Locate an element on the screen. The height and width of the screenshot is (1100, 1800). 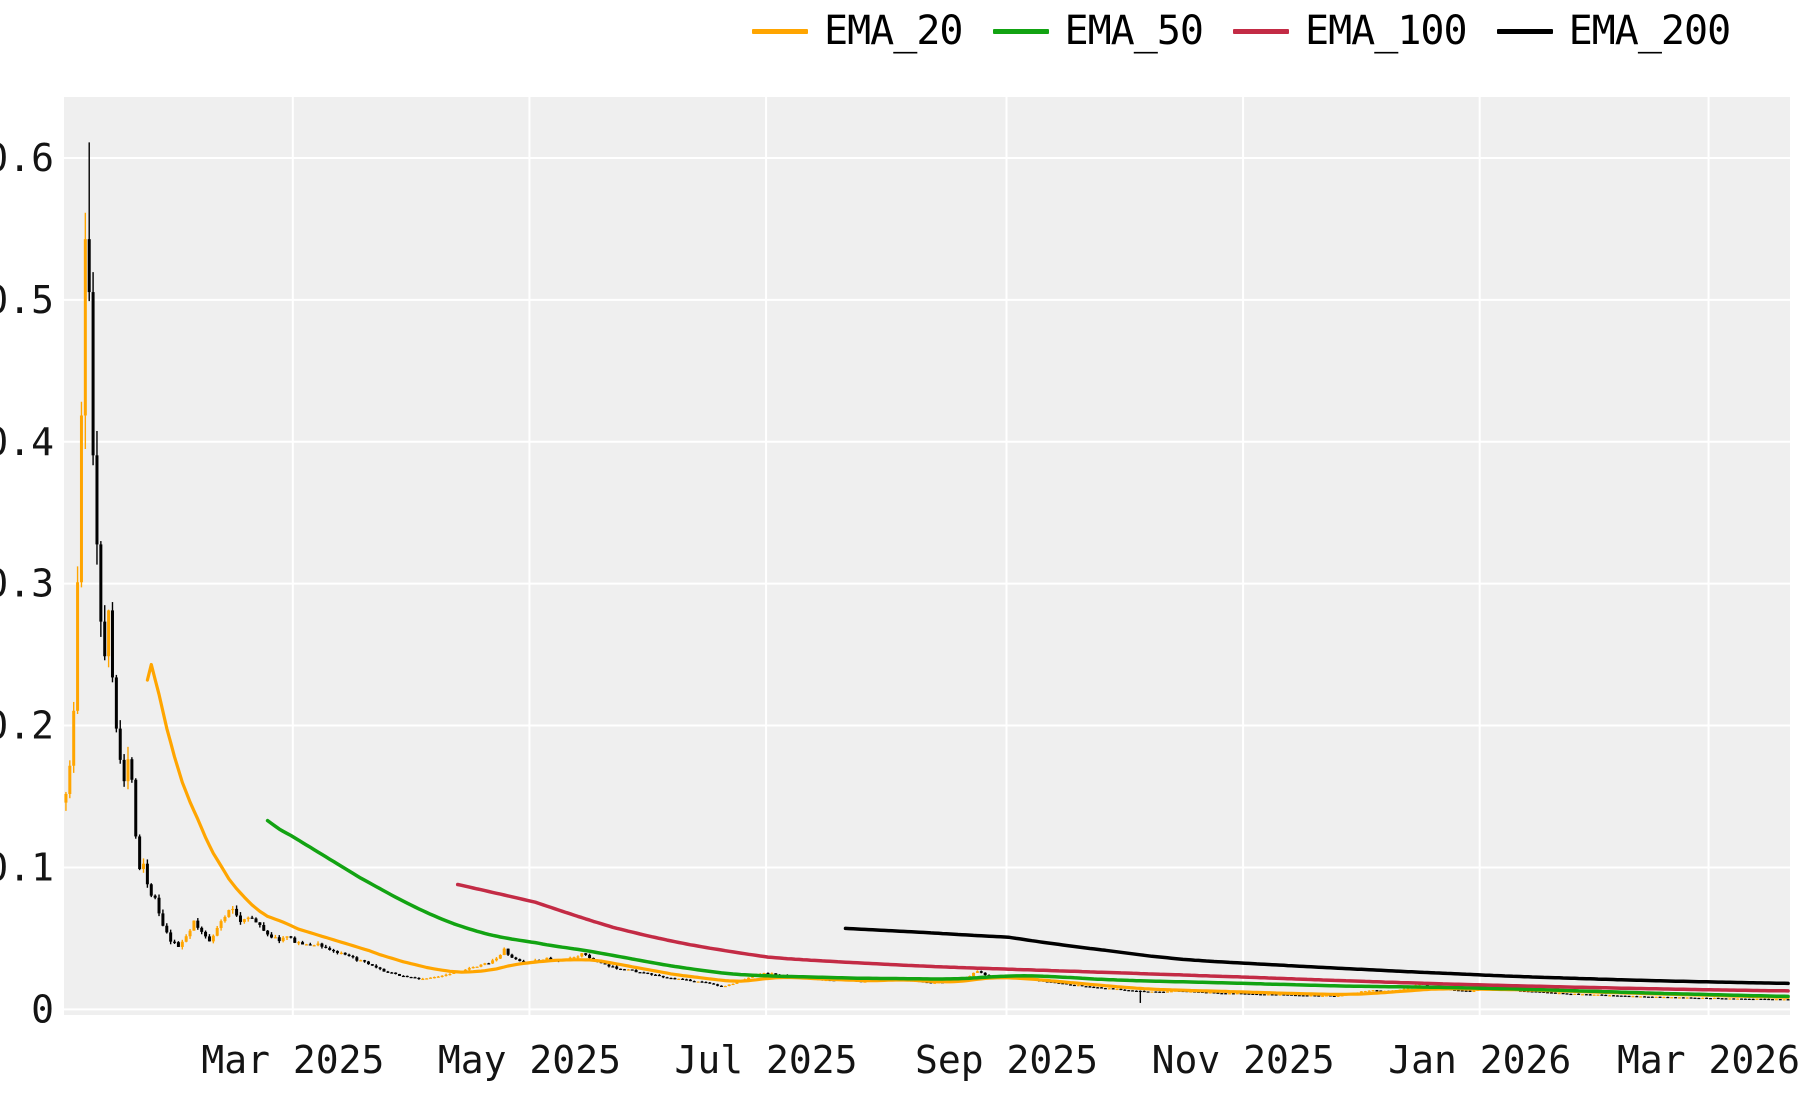
legend-item-ema-200: EMA_200 is located at coordinates (1614, 31).